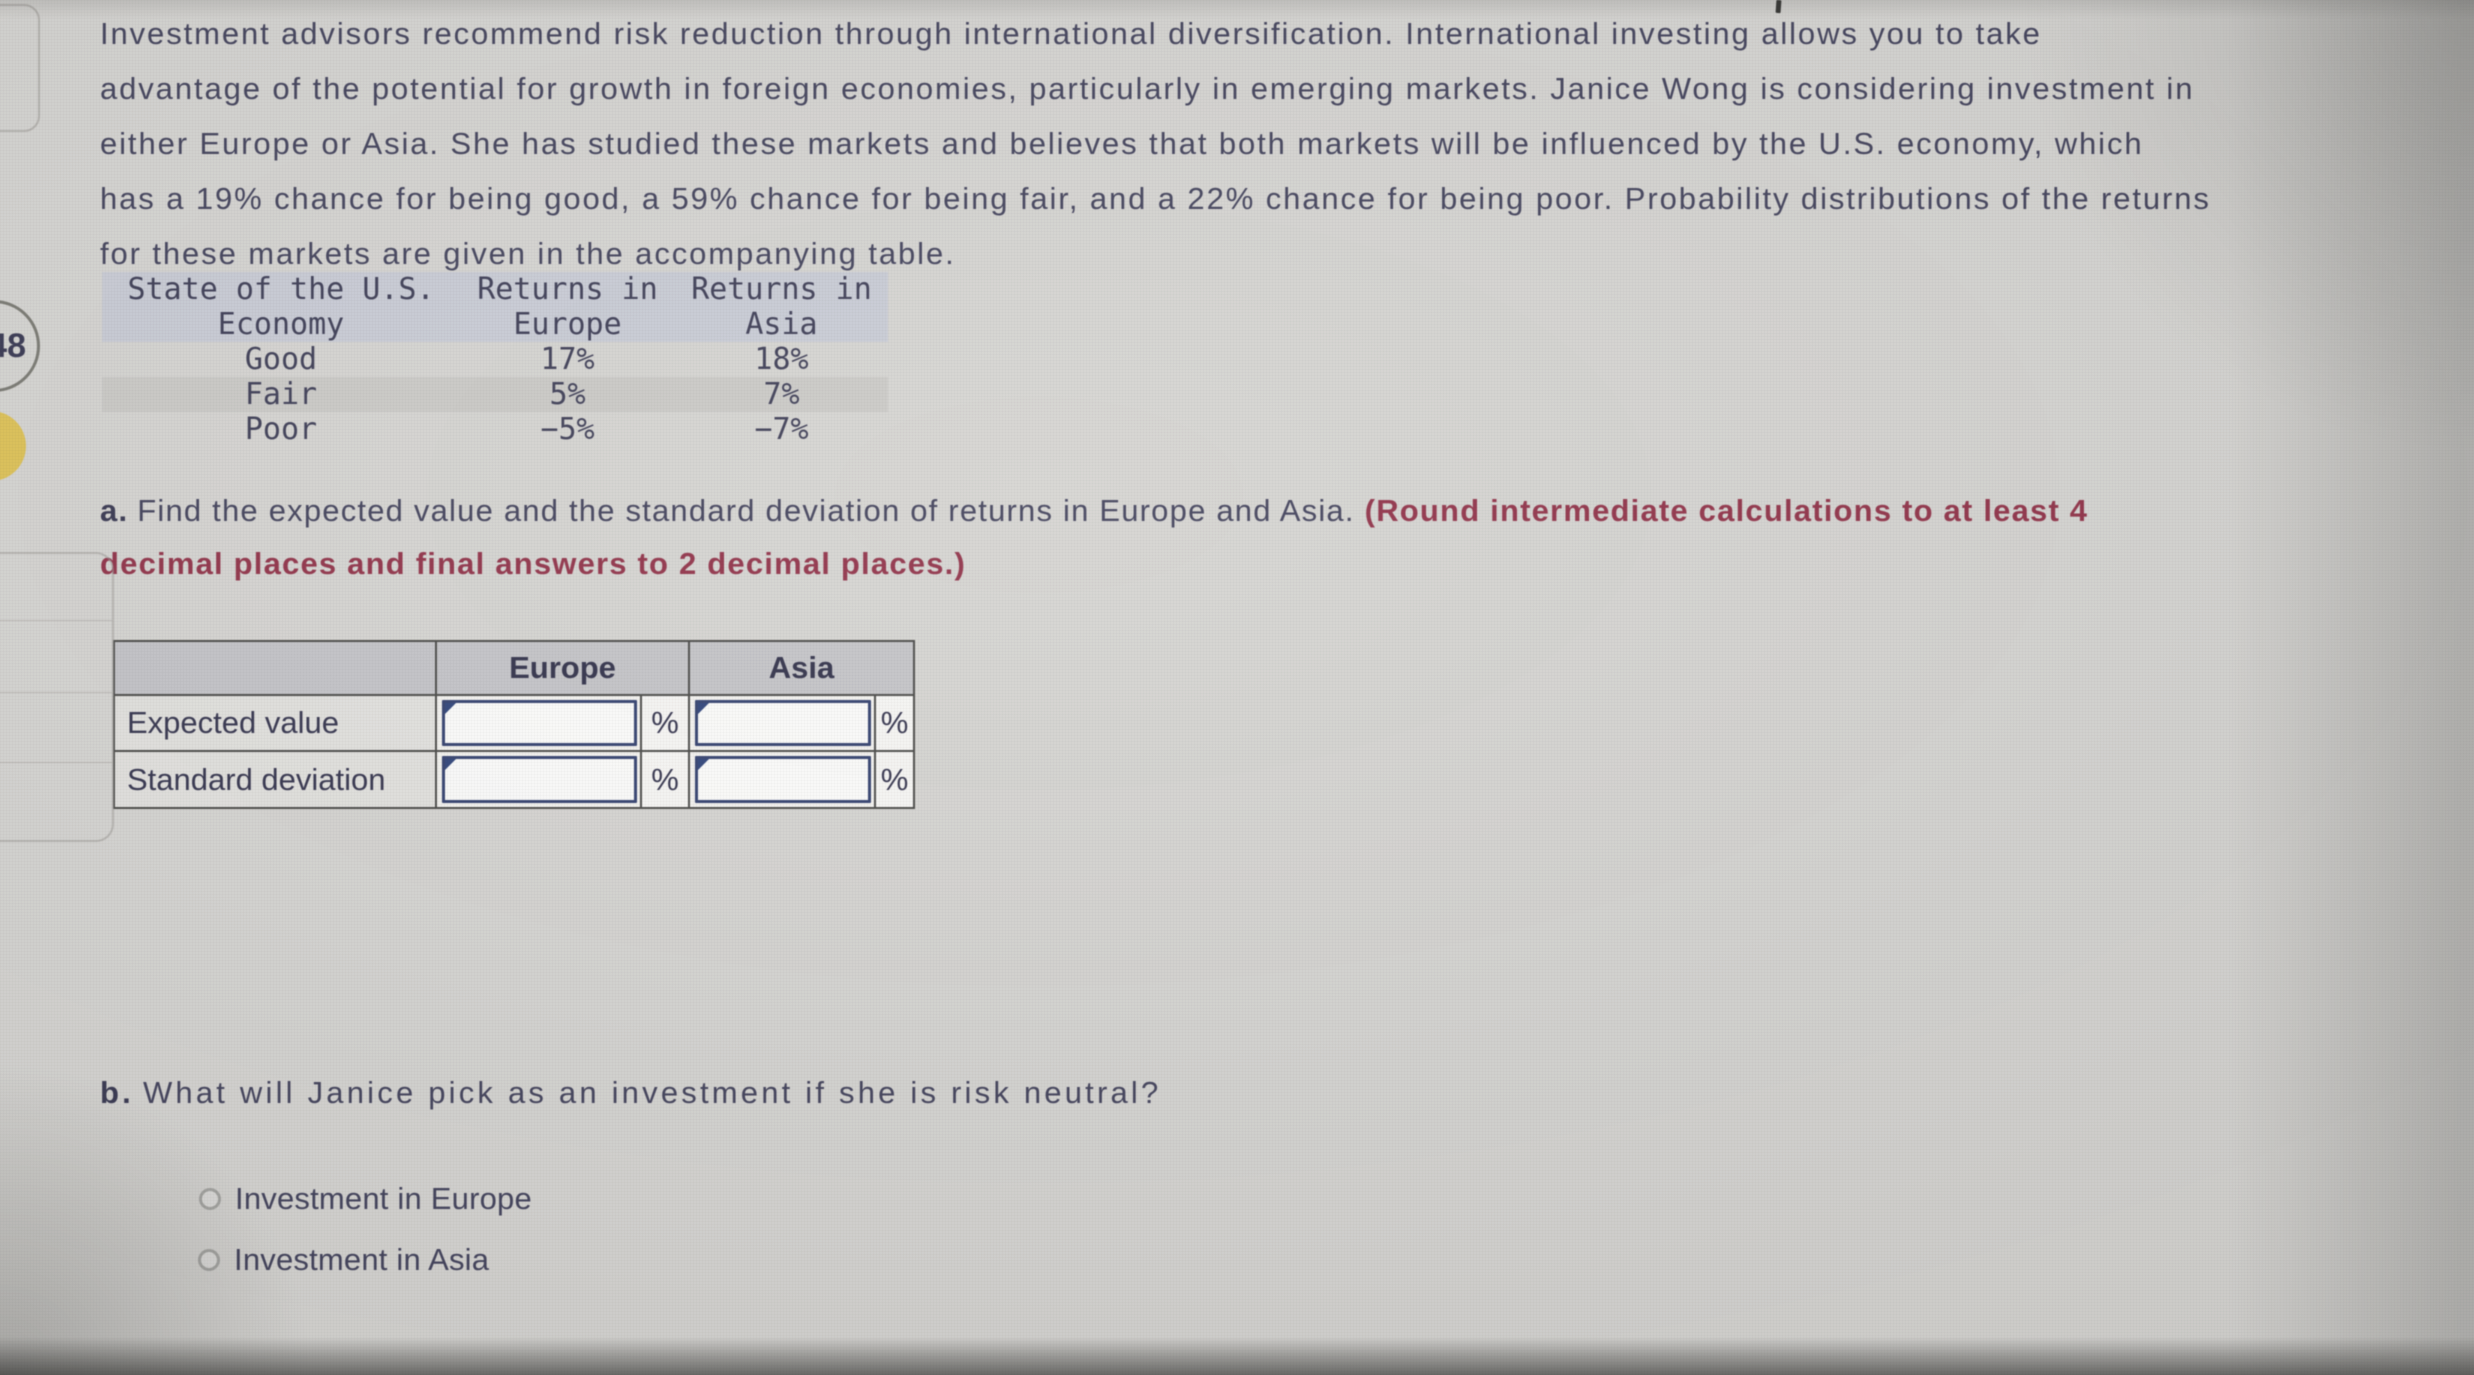 The height and width of the screenshot is (1375, 2474). What do you see at coordinates (1778, 7) in the screenshot?
I see `text-cursor-artifact` at bounding box center [1778, 7].